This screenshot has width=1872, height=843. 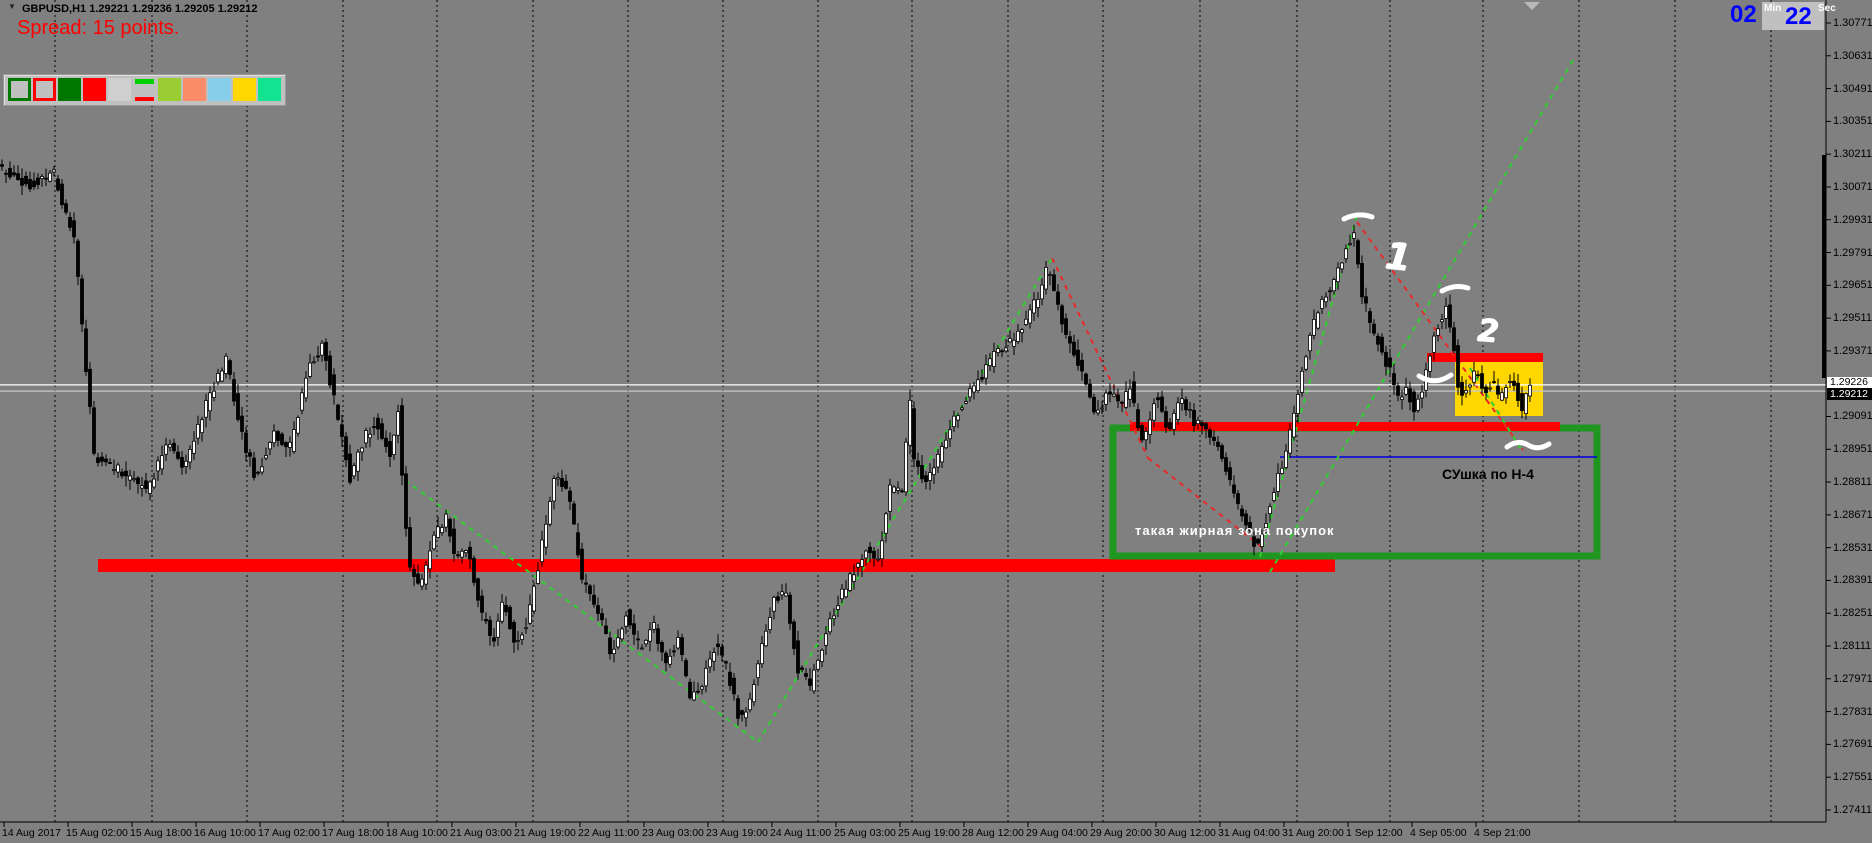 What do you see at coordinates (929, 833) in the screenshot?
I see `time-axis-label: 25 Aug 19:00` at bounding box center [929, 833].